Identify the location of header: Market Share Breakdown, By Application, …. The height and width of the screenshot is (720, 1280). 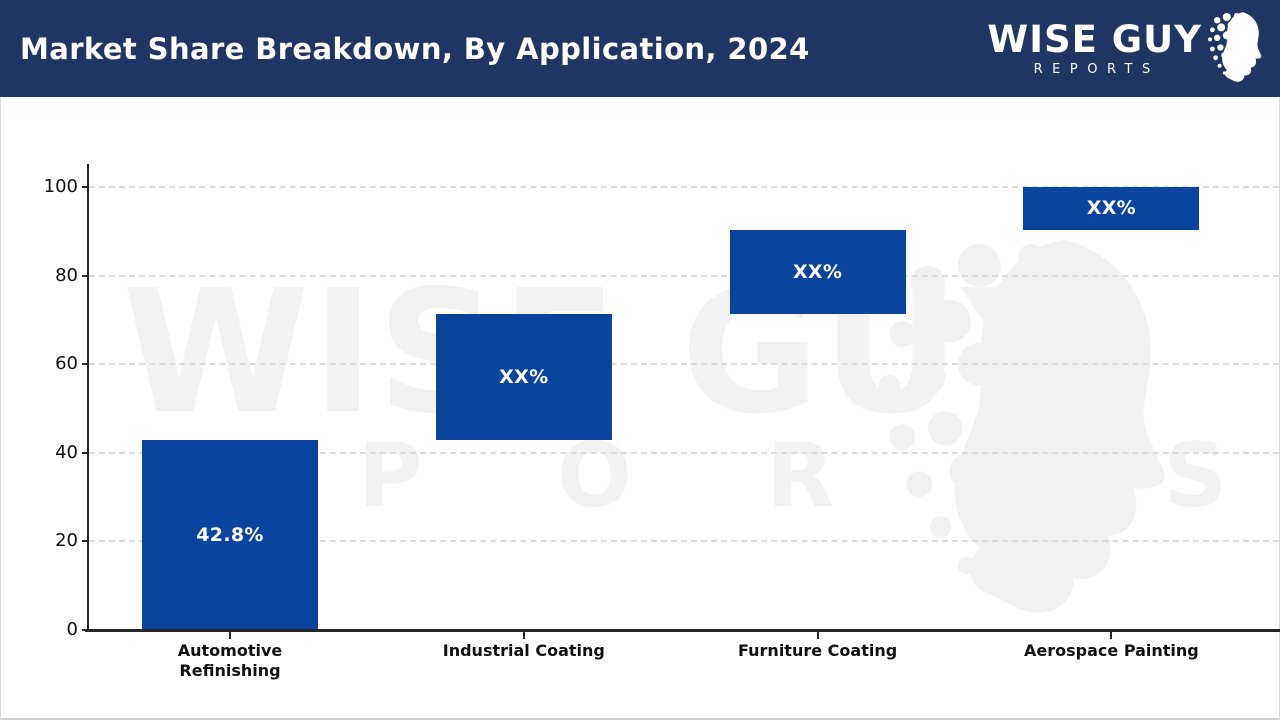
(640, 48).